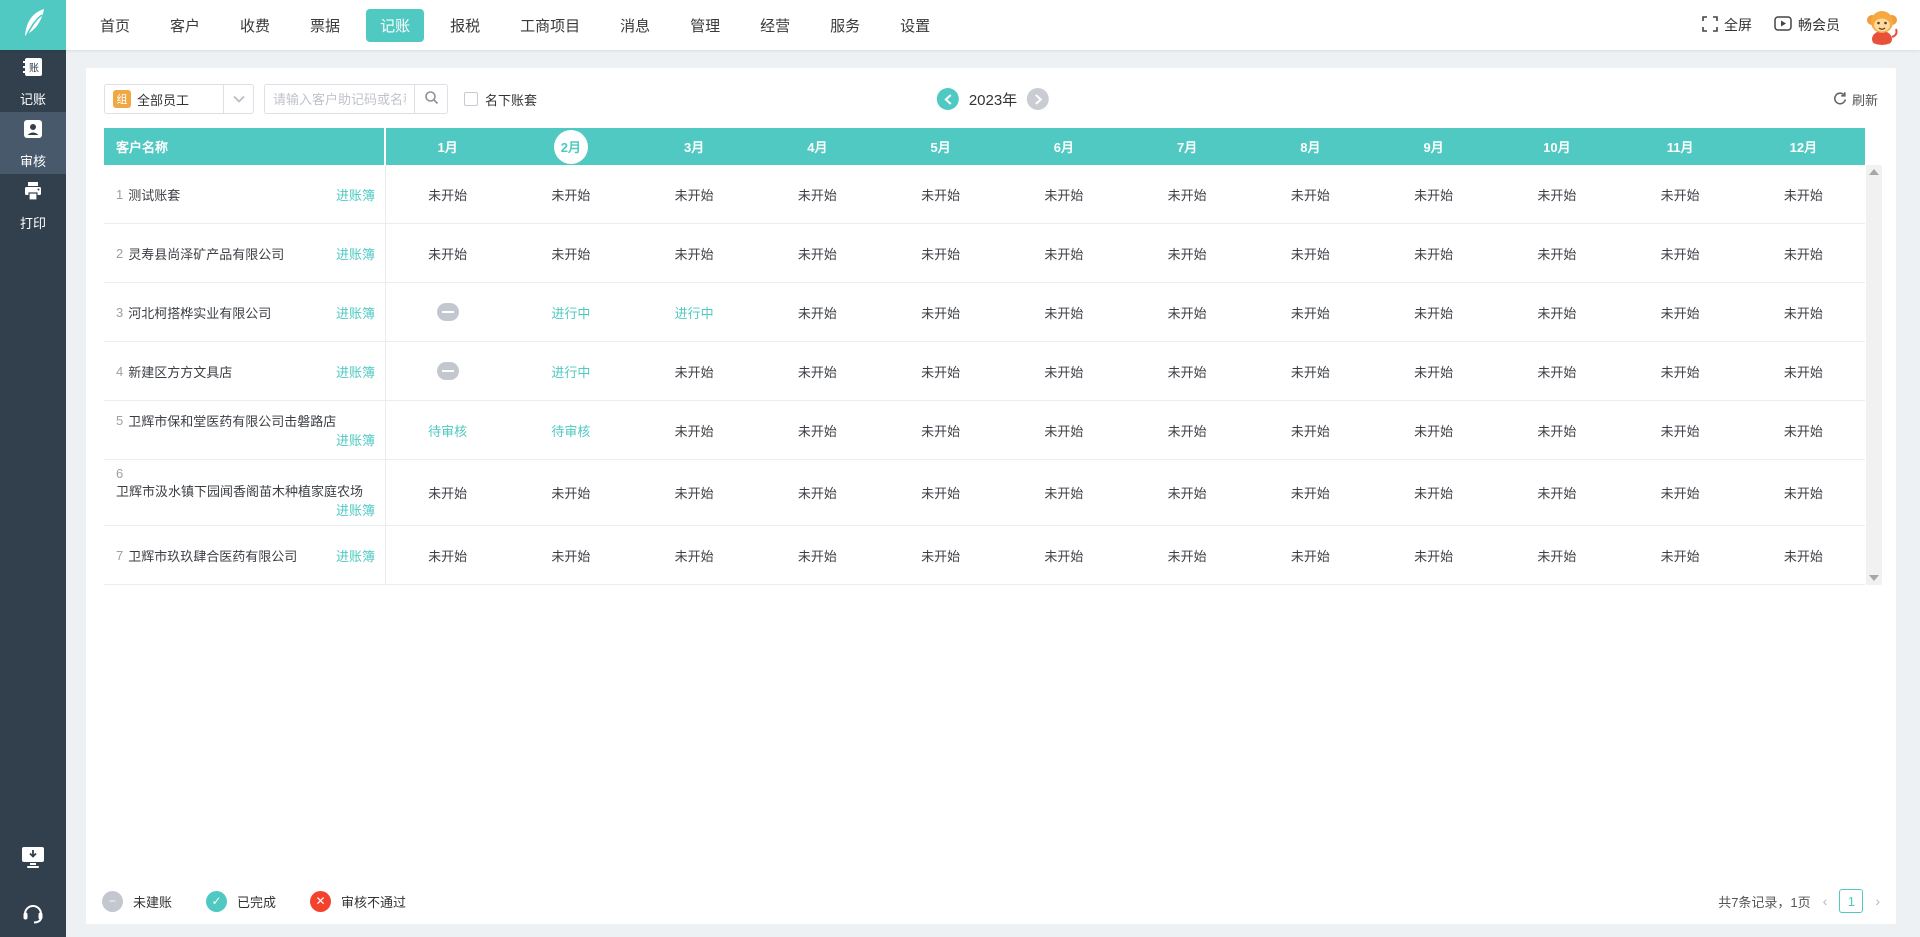 The image size is (1920, 937). What do you see at coordinates (1874, 172) in the screenshot?
I see `scroll-up-arrow` at bounding box center [1874, 172].